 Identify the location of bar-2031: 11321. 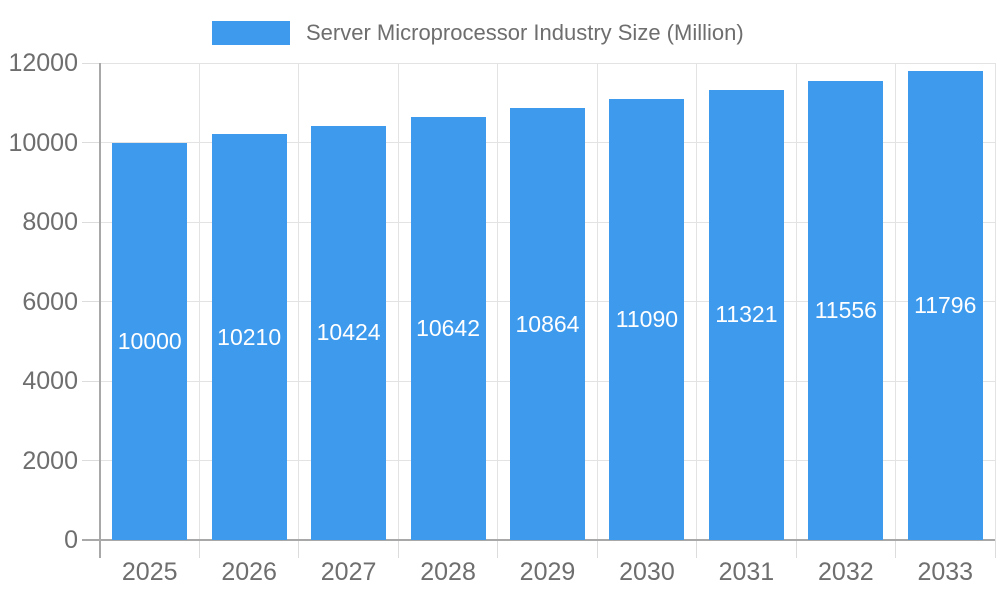
(746, 314).